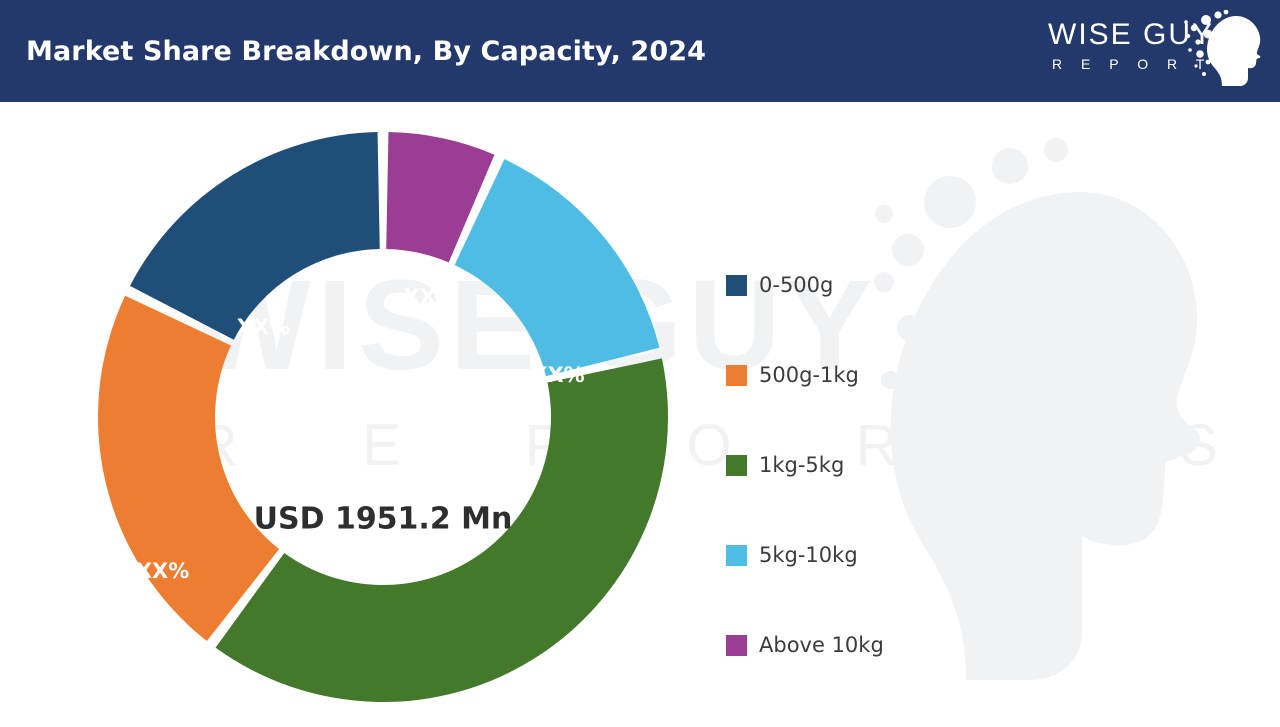  Describe the element at coordinates (808, 555) in the screenshot. I see `legend-item-label: 5kg-10kg` at that location.